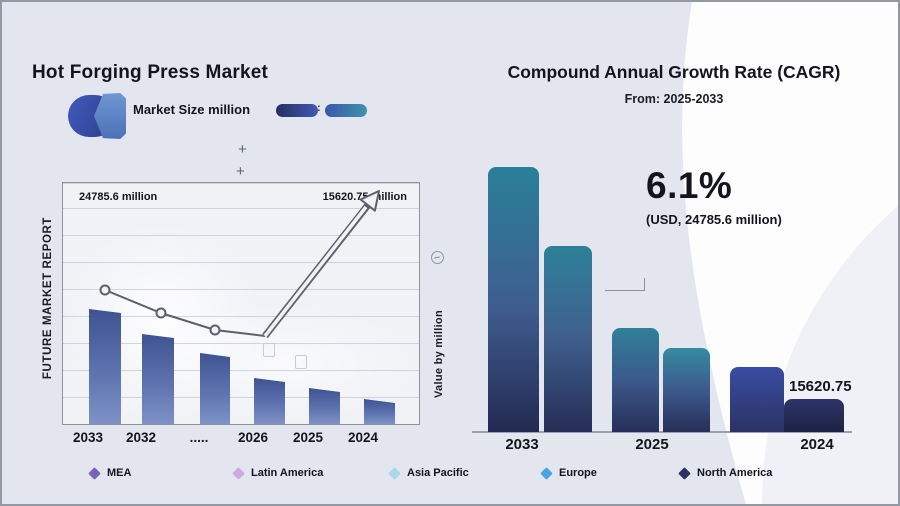 This screenshot has width=900, height=506. Describe the element at coordinates (735, 473) in the screenshot. I see `legend-label: North America` at that location.